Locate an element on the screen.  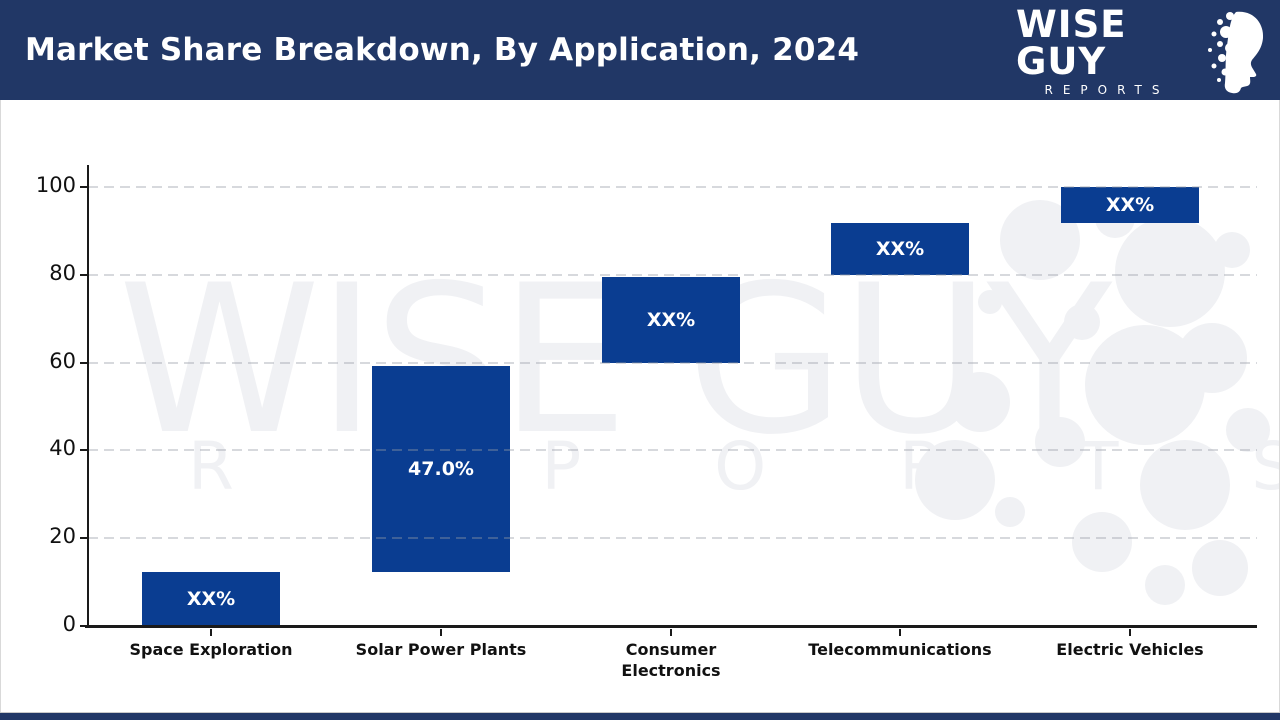
logo-text-reports: REPORTS is located at coordinates (1107, 89).